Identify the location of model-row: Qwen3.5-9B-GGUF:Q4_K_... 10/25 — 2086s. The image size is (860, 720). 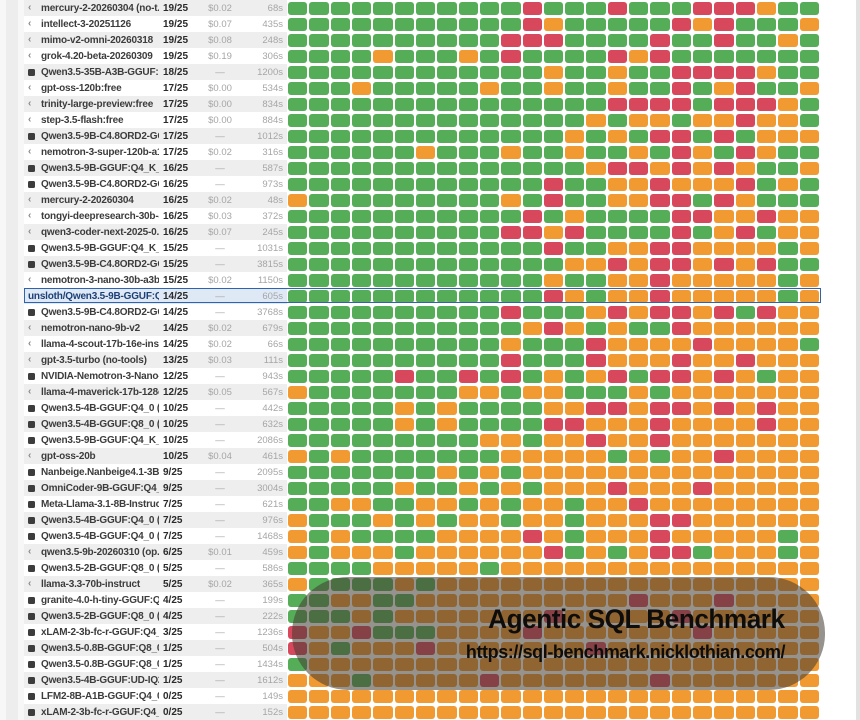
(155, 440).